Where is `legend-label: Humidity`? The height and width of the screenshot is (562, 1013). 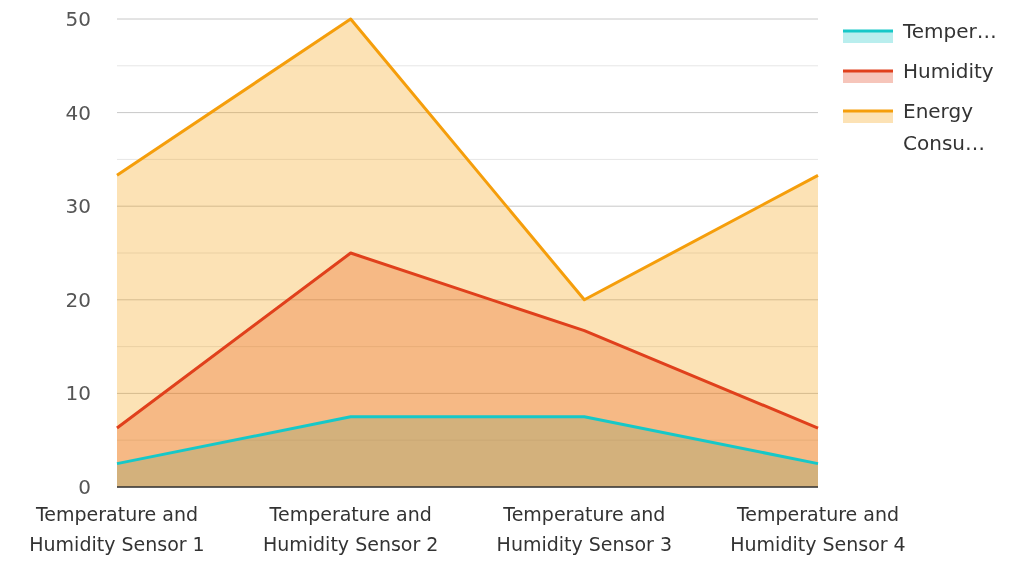
legend-label: Humidity is located at coordinates (948, 71).